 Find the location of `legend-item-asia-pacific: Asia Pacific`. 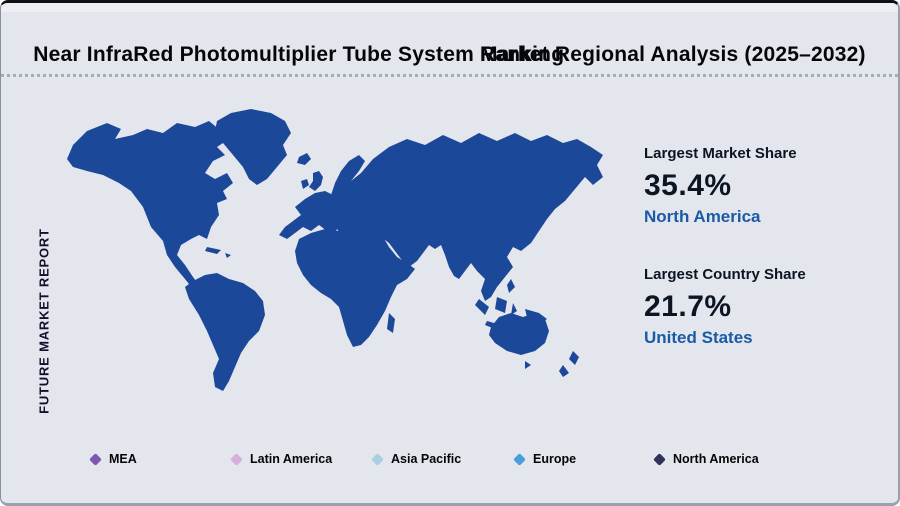

legend-item-asia-pacific: Asia Pacific is located at coordinates (416, 459).